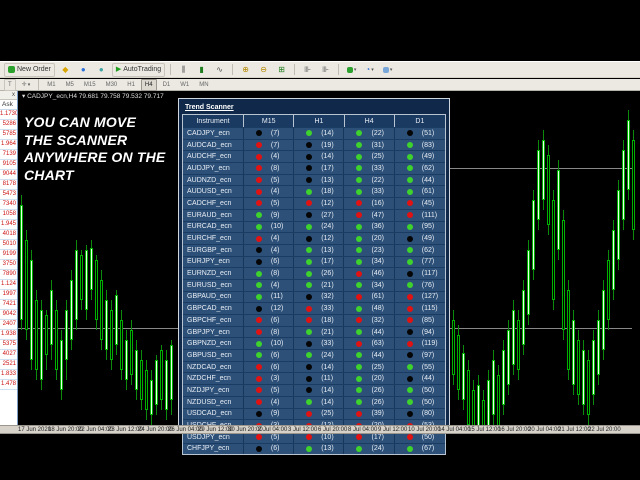 The height and width of the screenshot is (480, 640). I want to click on signal-cell: (26), so click(319, 273).